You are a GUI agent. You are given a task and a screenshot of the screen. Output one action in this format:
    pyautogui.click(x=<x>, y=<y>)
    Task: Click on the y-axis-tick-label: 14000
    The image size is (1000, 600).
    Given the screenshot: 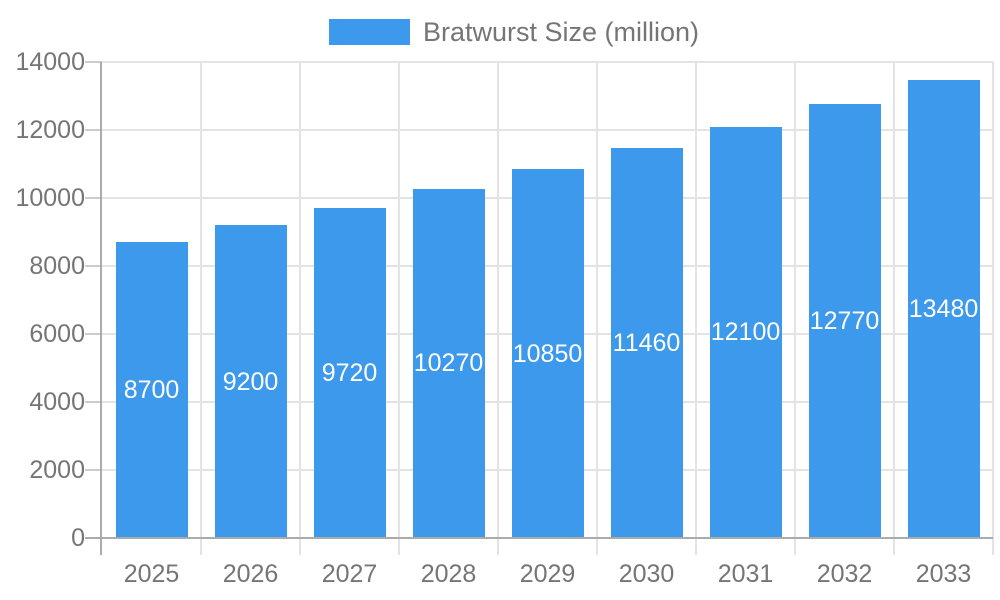 What is the action you would take?
    pyautogui.click(x=50, y=62)
    